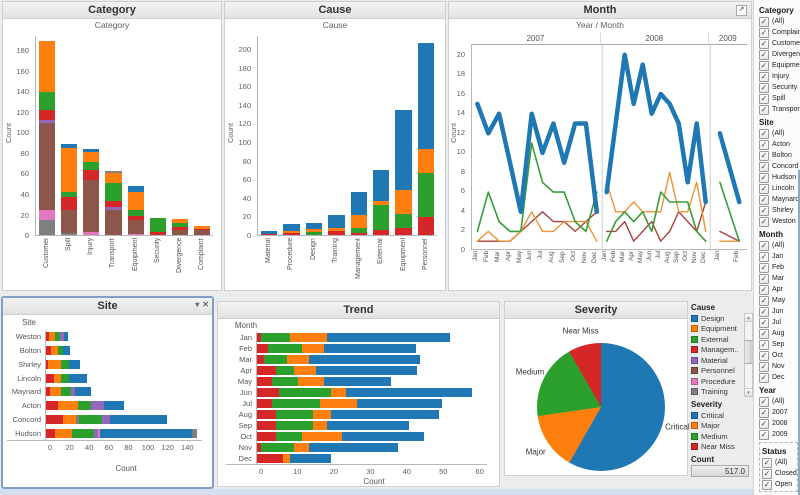 The width and height of the screenshot is (800, 495). Describe the element at coordinates (729, 168) in the screenshot. I see `line-critical` at that location.